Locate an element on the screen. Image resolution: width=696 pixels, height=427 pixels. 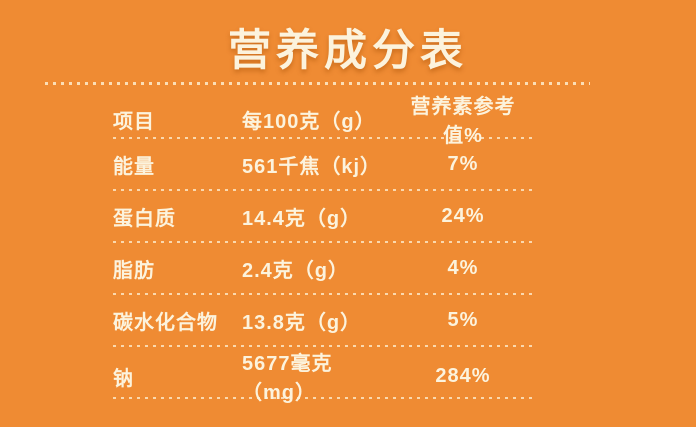
row-amount: 13.8克（g） is located at coordinates (302, 322).